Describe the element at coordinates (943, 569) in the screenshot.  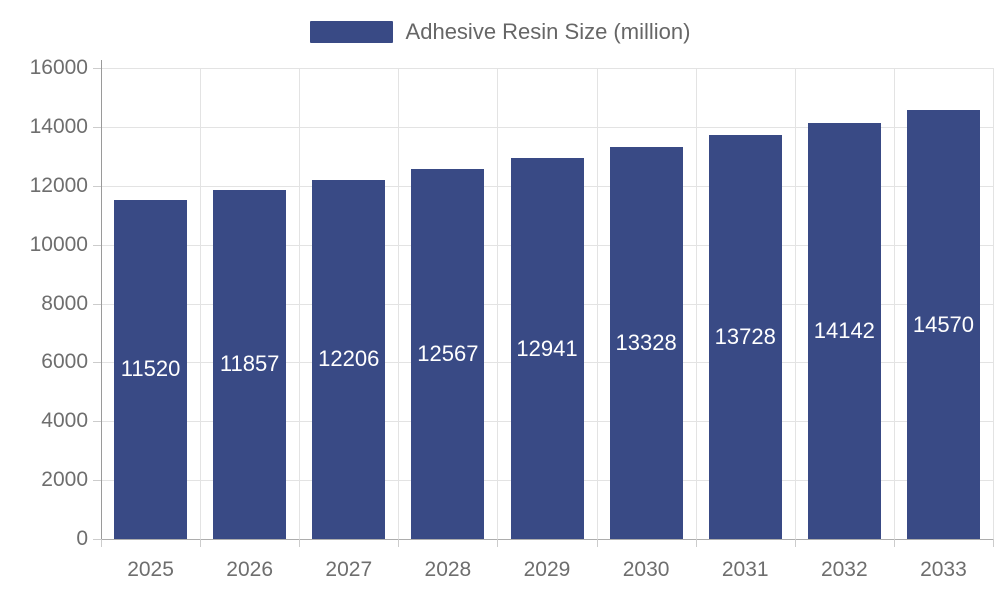
I see `x-axis-label-2033: 2033` at that location.